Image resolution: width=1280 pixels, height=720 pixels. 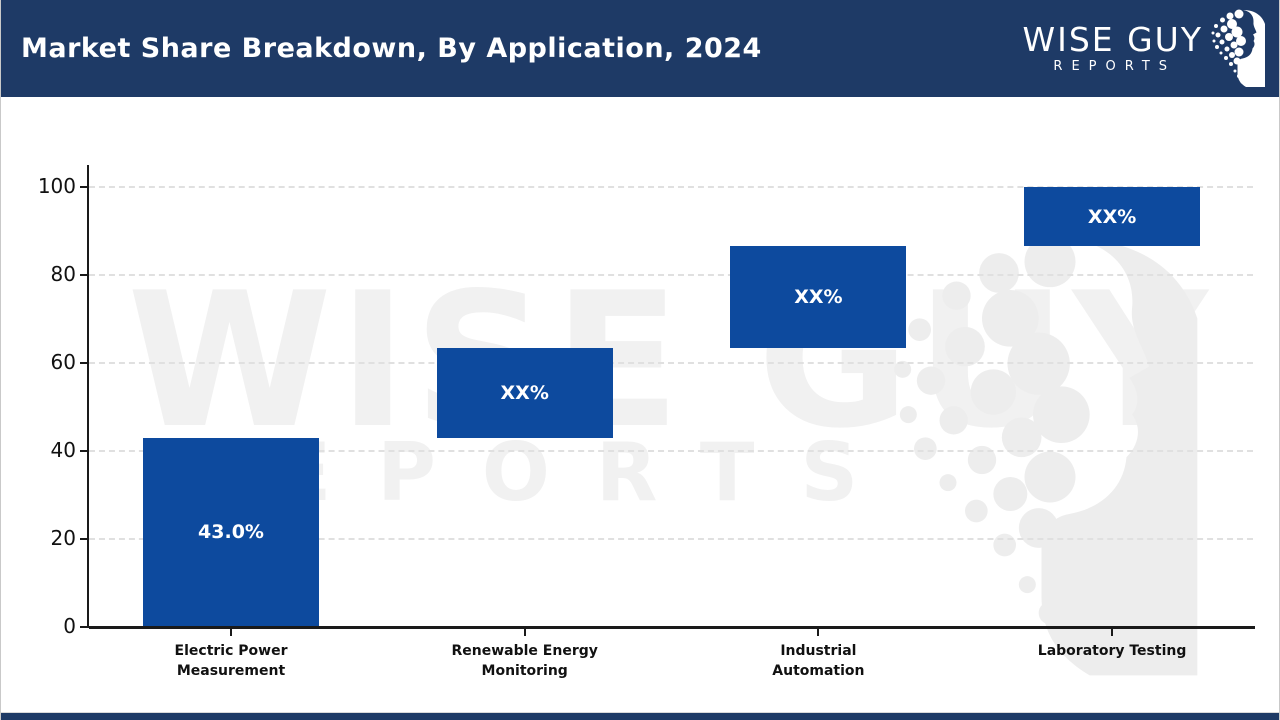 What do you see at coordinates (672, 627) in the screenshot?
I see `x-axis-line` at bounding box center [672, 627].